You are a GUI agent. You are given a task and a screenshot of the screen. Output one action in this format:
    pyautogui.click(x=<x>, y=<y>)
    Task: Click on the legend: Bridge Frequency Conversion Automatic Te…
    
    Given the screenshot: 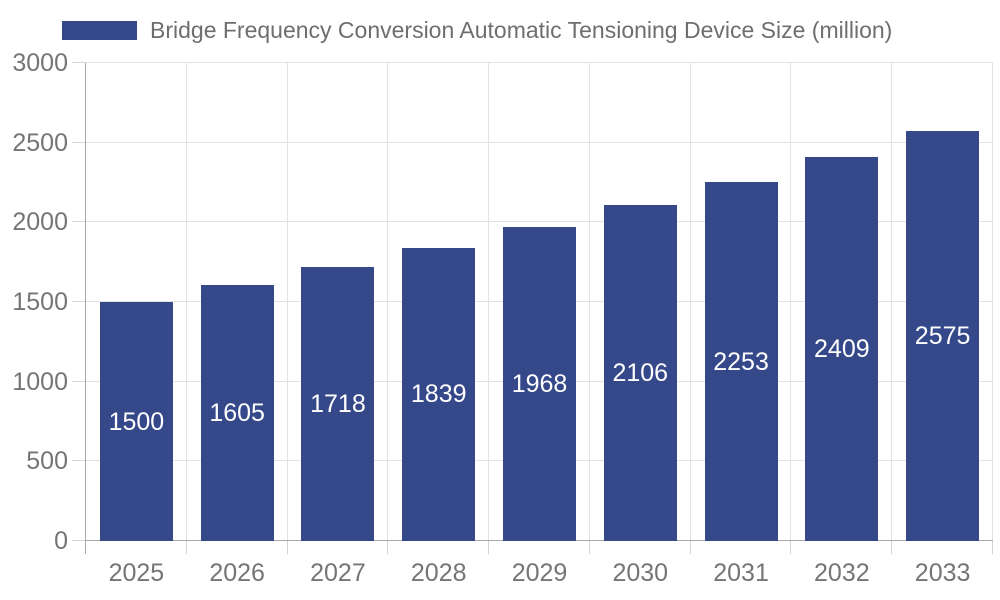 What is the action you would take?
    pyautogui.click(x=477, y=30)
    